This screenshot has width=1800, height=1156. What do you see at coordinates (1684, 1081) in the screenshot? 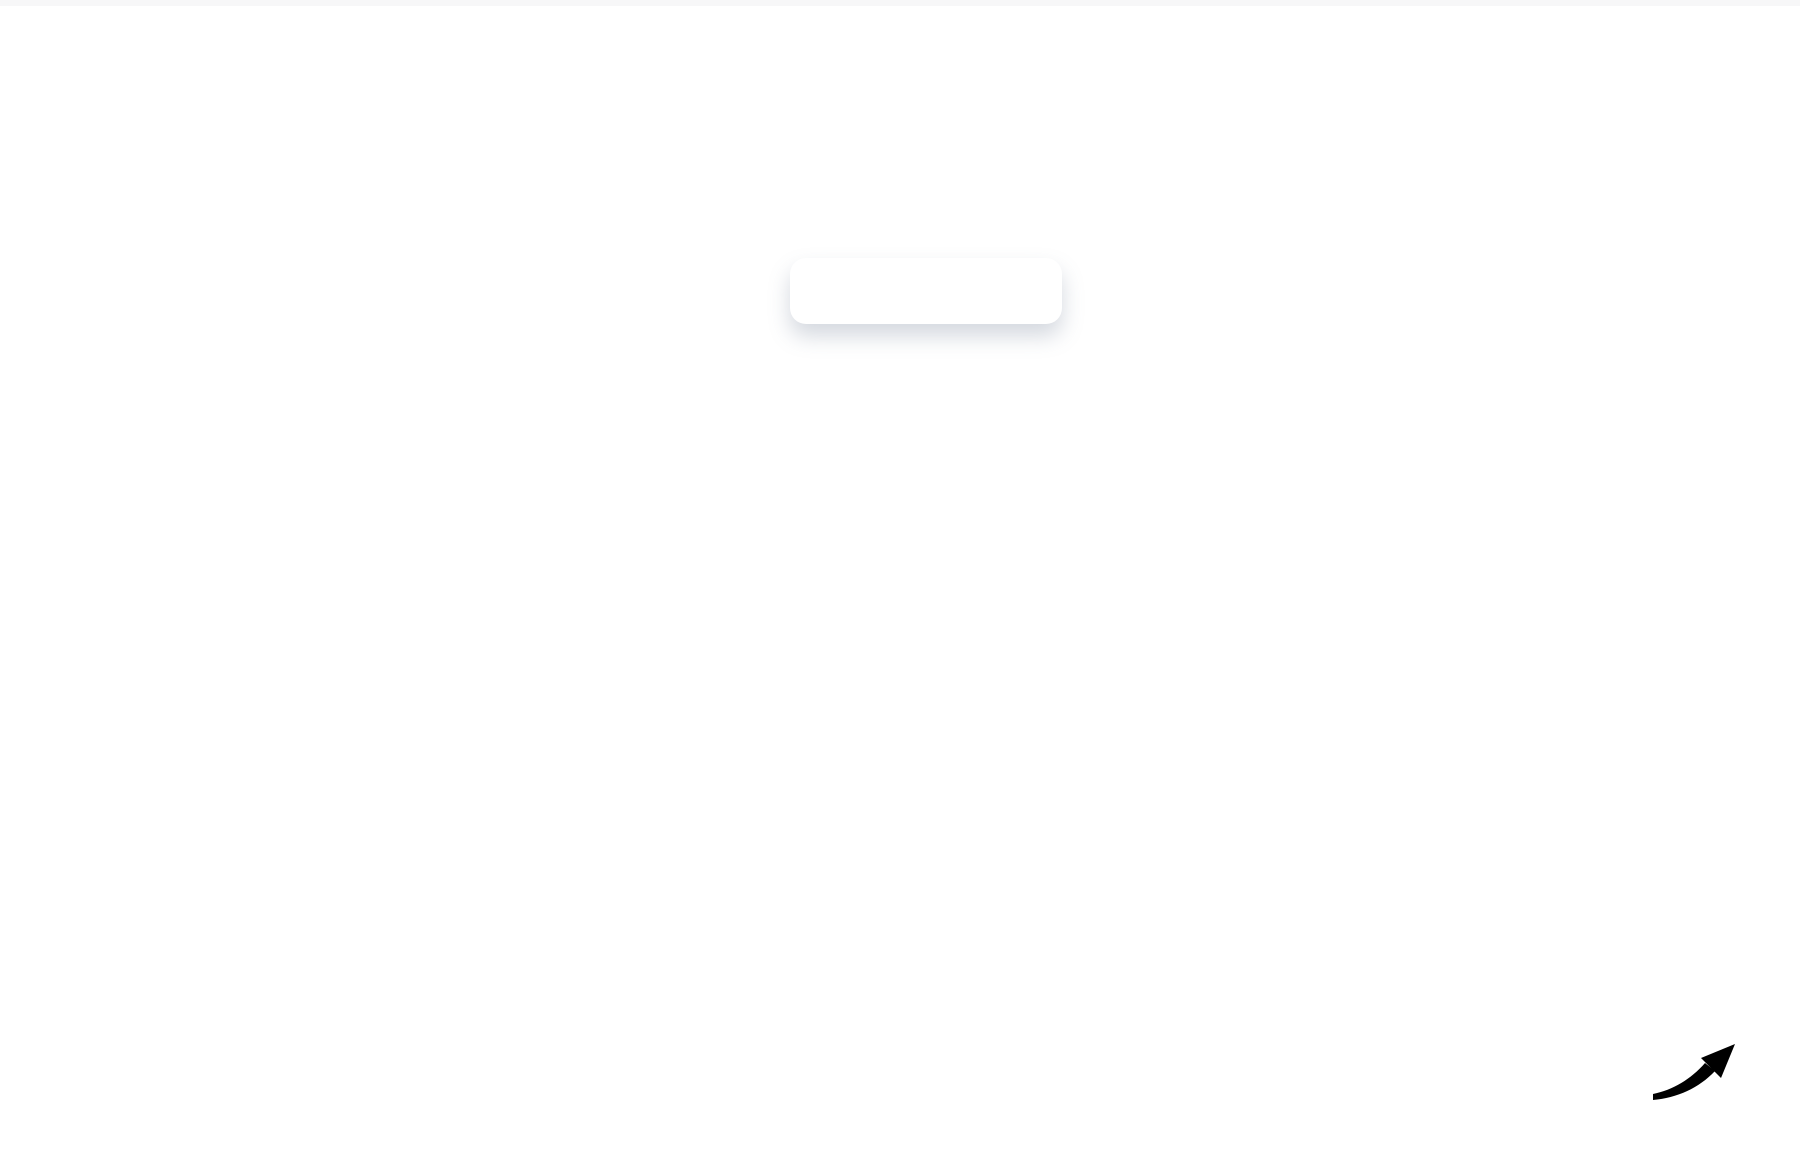
I see `growth-arrow-swoosh` at bounding box center [1684, 1081].